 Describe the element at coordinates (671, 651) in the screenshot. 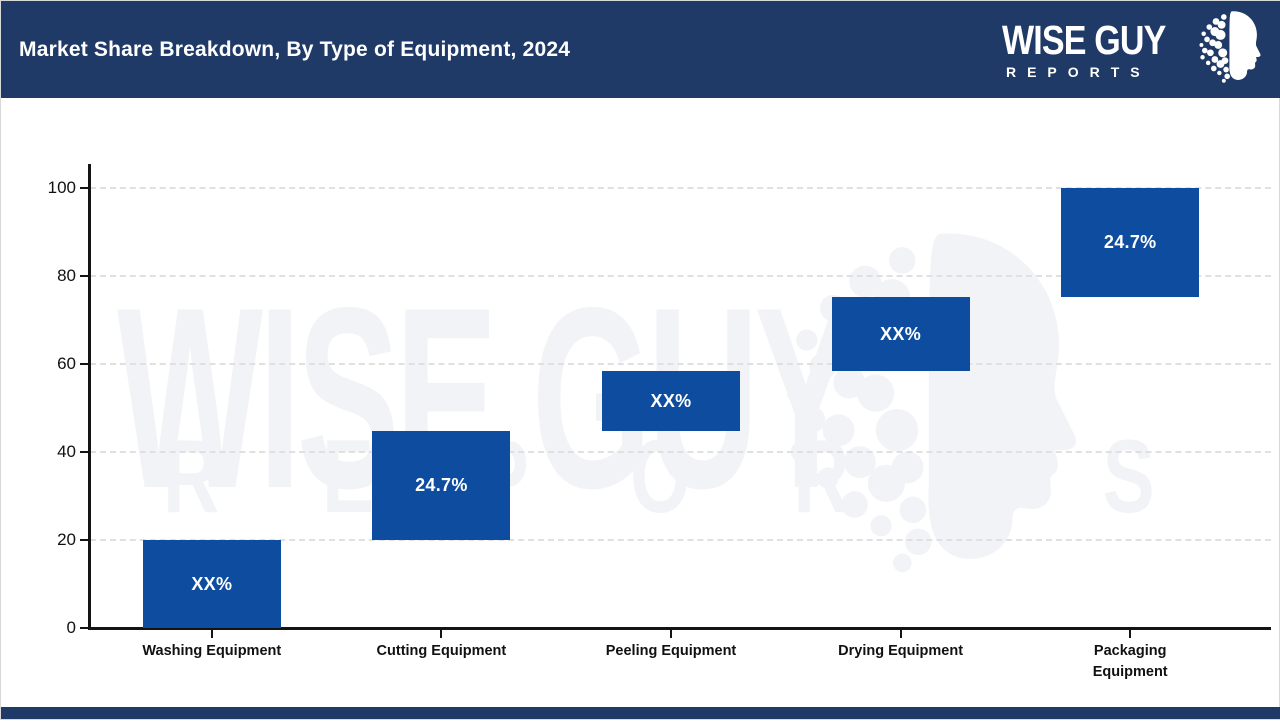

I see `x-category-label: Peeling Equipment` at that location.